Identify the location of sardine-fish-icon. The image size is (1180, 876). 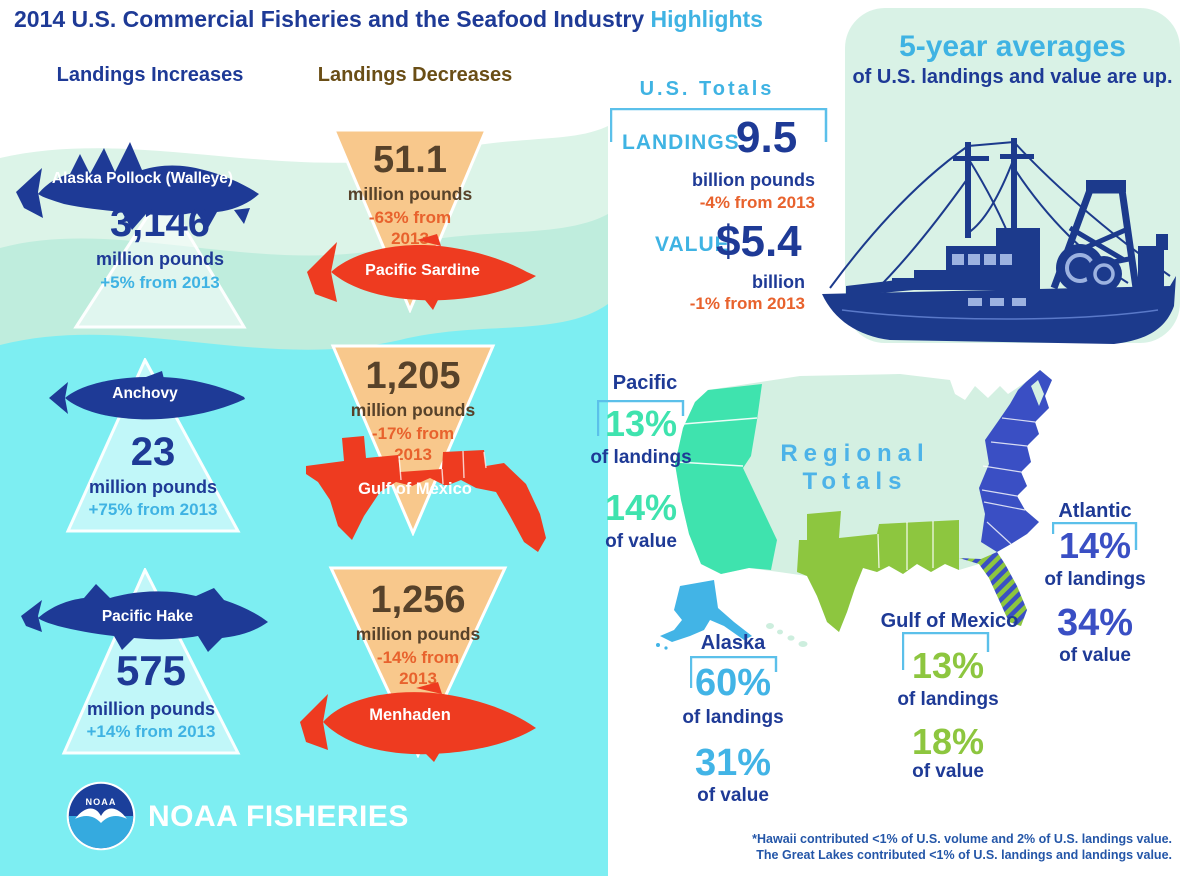
(421, 272).